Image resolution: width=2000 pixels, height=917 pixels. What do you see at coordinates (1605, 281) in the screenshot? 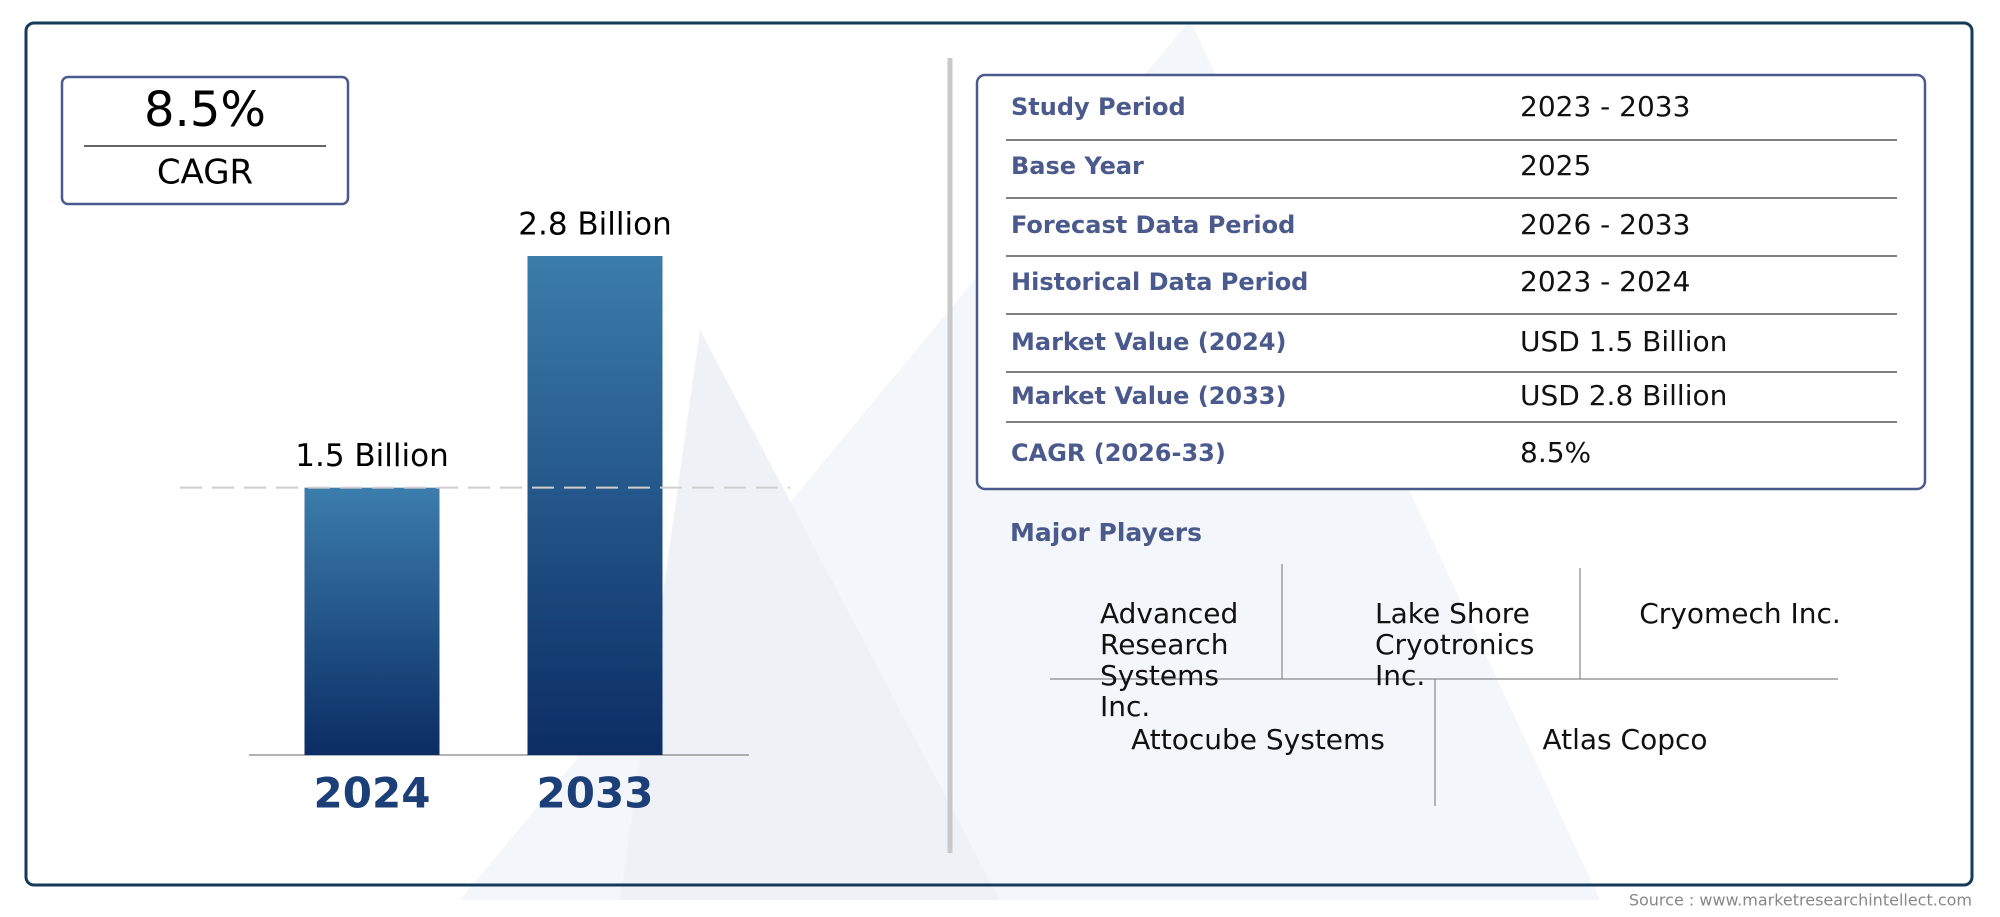
I see `row-value: 2023 - 2024` at bounding box center [1605, 281].